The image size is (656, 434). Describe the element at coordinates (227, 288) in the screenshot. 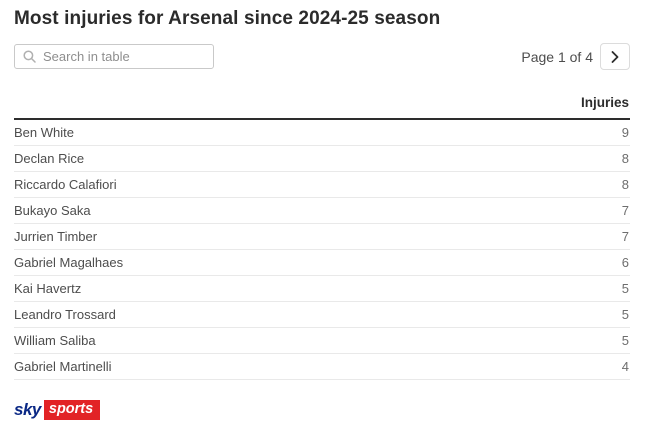

I see `player-name: Kai Havertz` at that location.